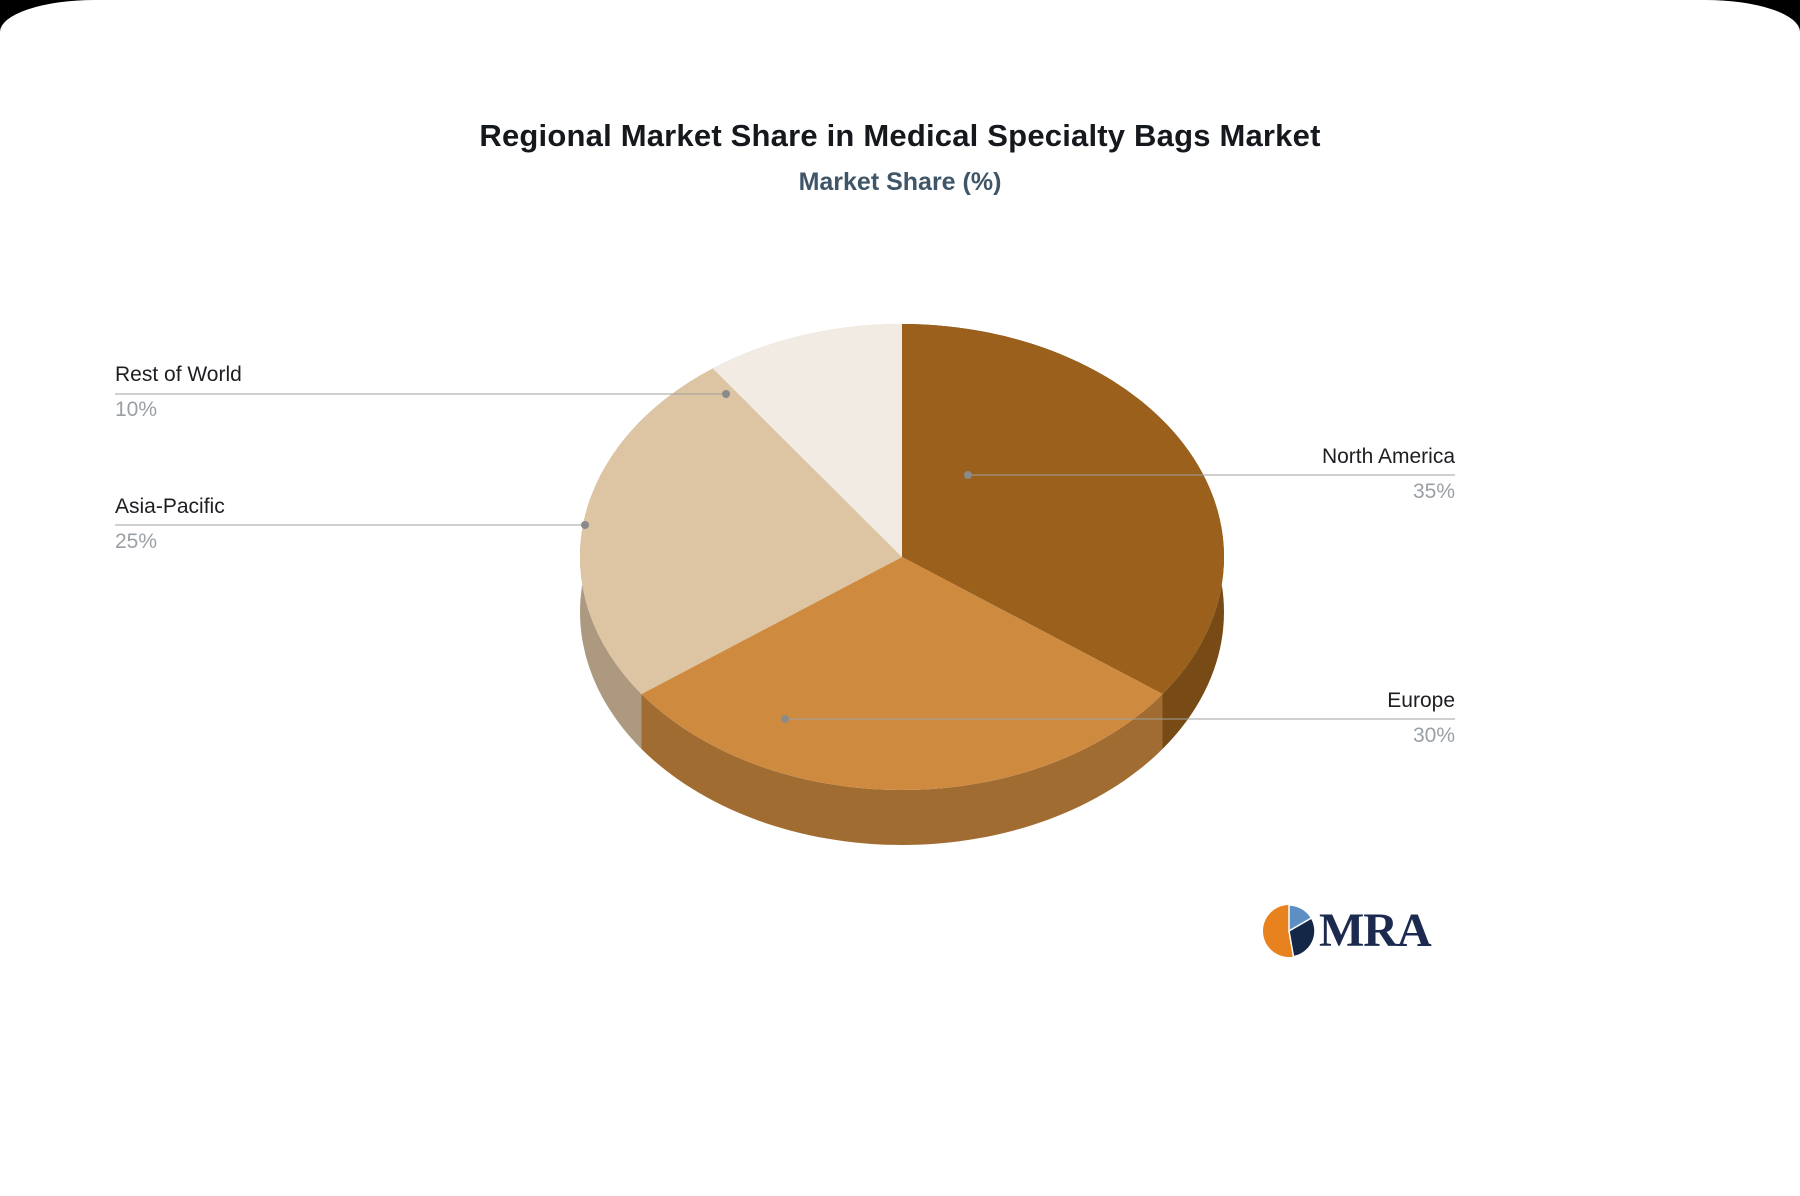  I want to click on callout-asia-pacific: Asia-Pacific 25%, so click(170, 524).